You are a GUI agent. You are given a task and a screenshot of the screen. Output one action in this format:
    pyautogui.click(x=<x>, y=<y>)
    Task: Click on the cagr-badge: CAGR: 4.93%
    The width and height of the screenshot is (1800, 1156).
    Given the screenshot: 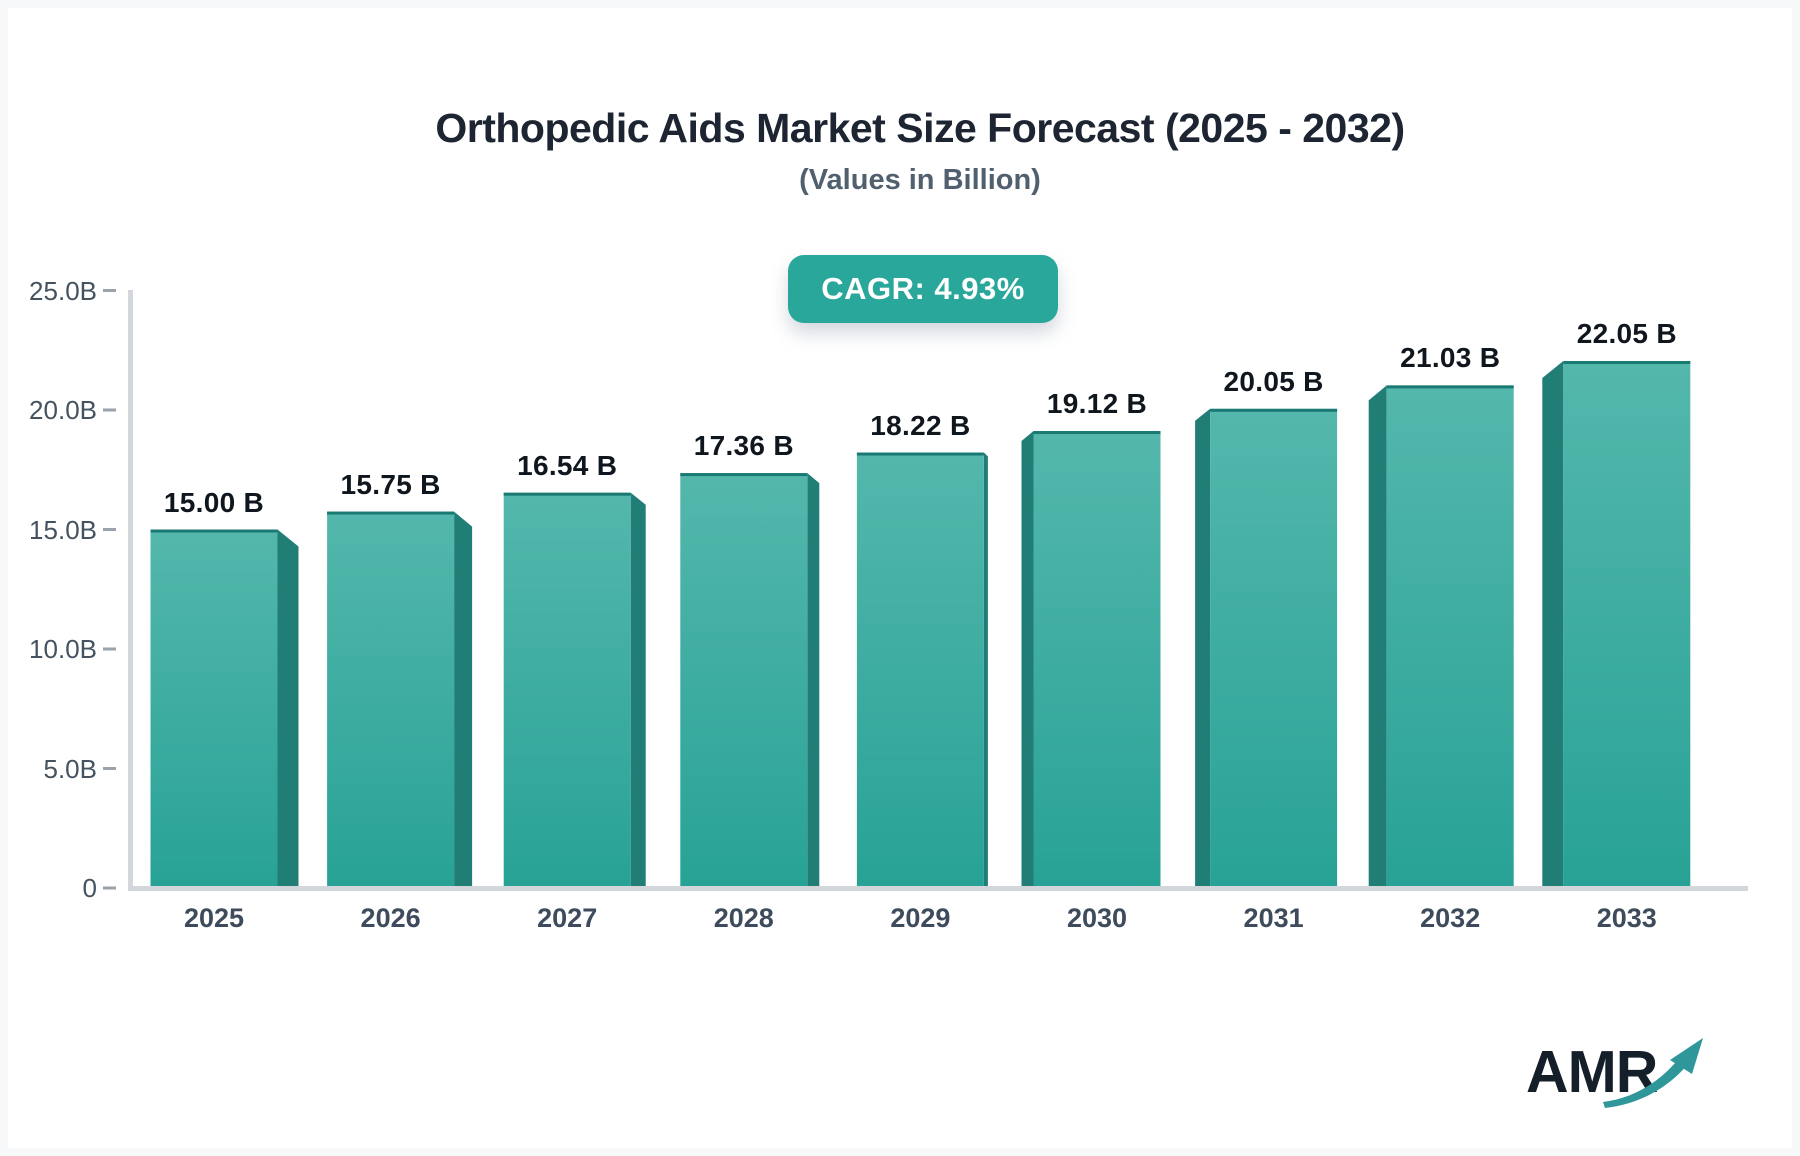 What is the action you would take?
    pyautogui.click(x=923, y=289)
    